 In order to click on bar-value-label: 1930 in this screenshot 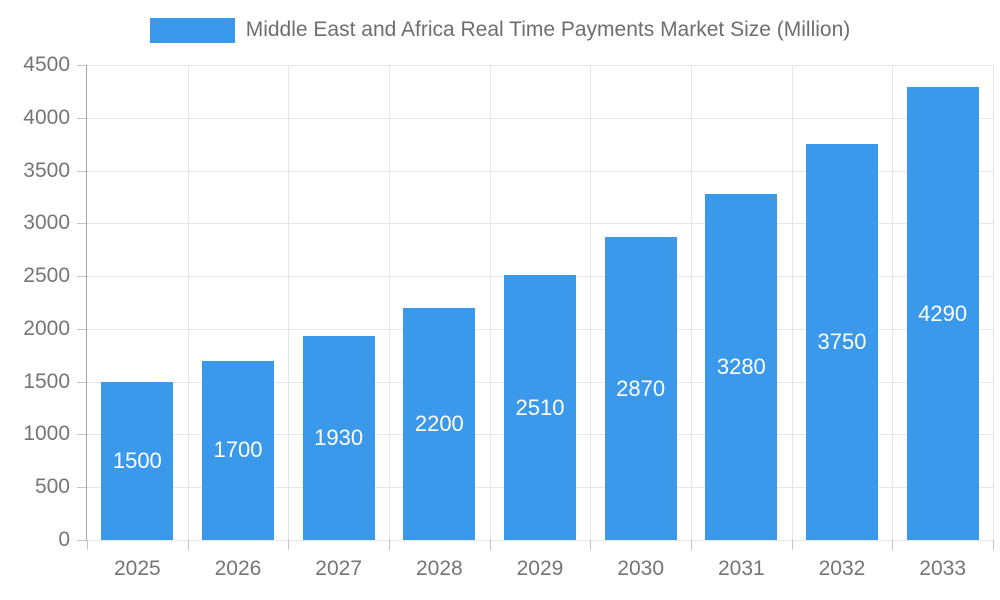, I will do `click(339, 438)`.